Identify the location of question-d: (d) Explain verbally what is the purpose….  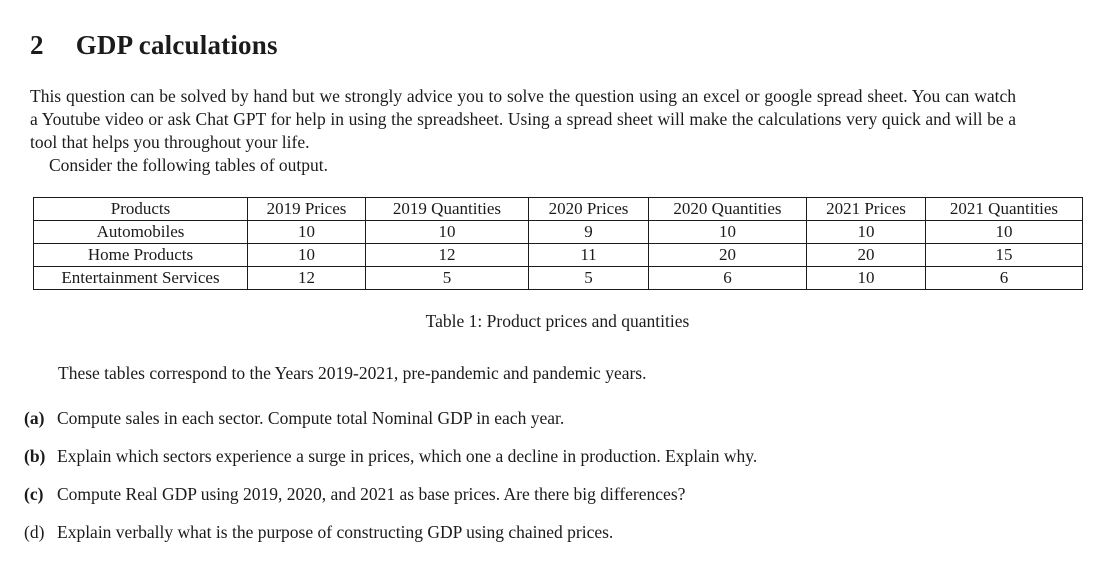
(545, 532).